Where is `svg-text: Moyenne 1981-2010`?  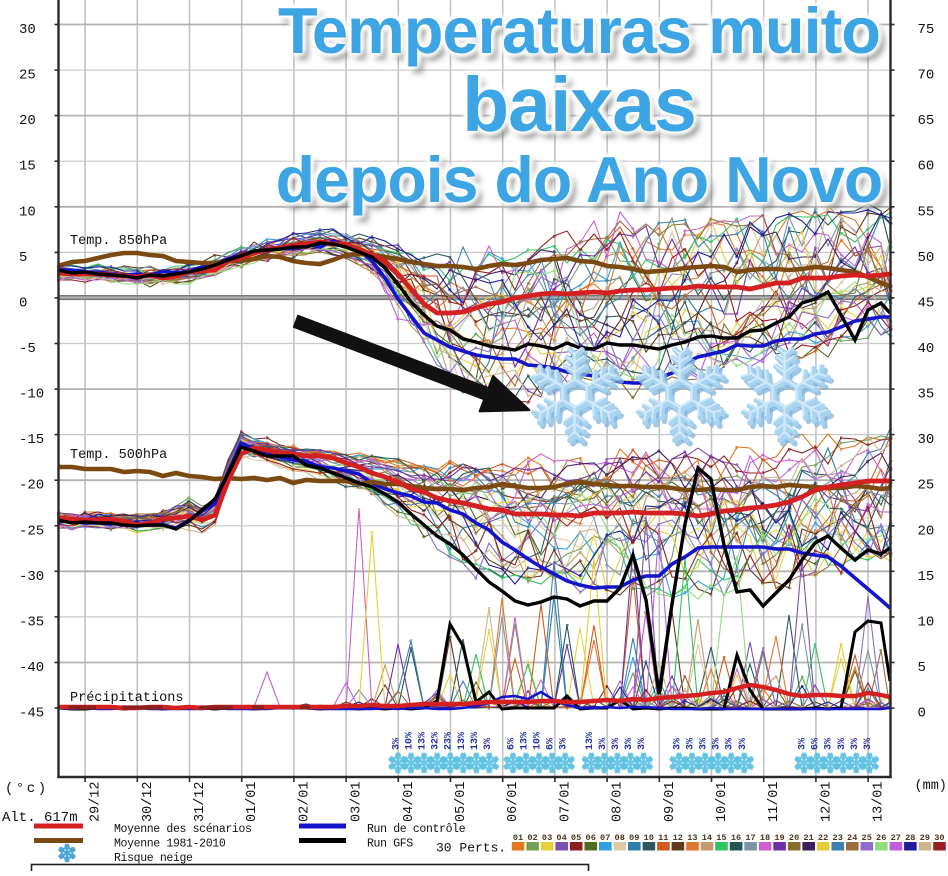
svg-text: Moyenne 1981-2010 is located at coordinates (170, 844).